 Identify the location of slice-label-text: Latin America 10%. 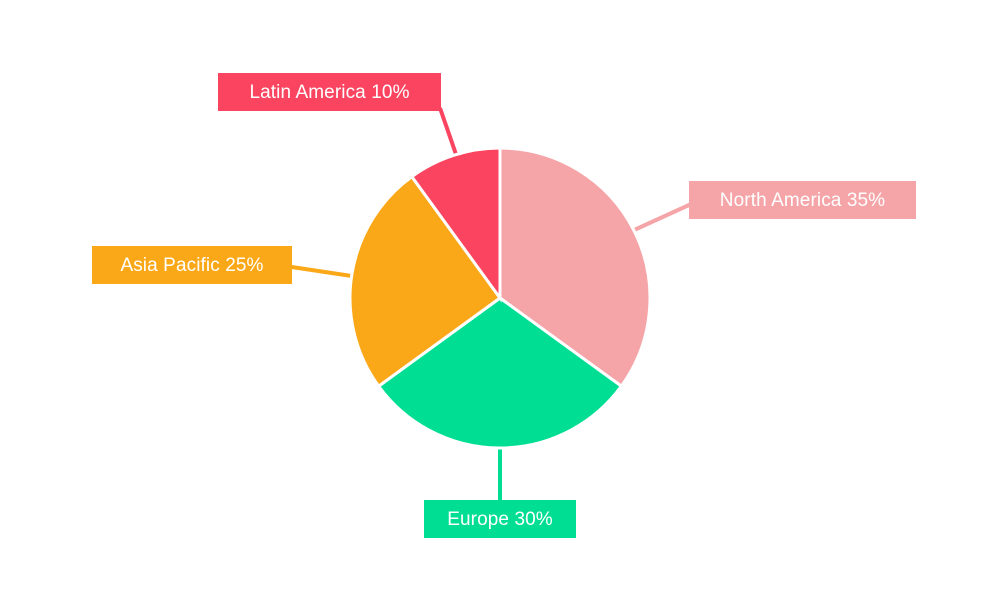
(329, 92).